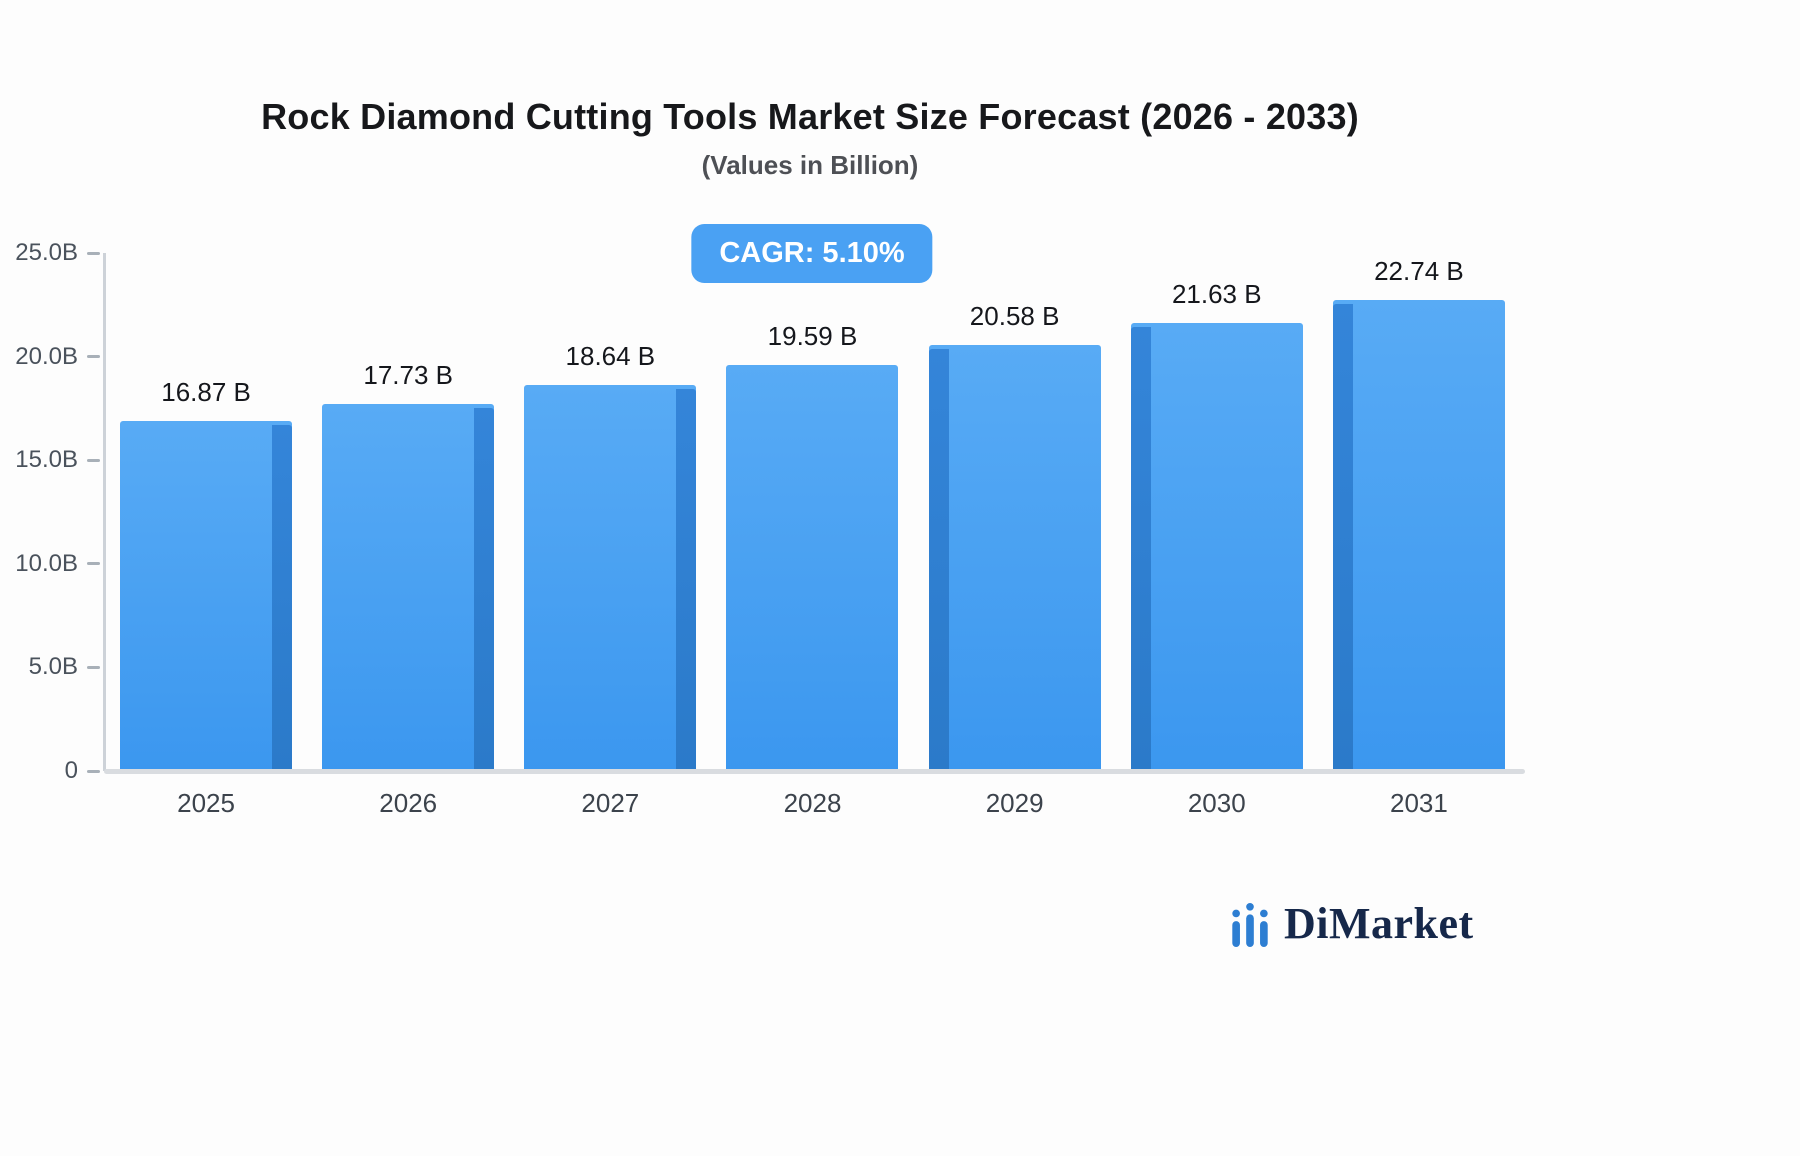  What do you see at coordinates (53, 667) in the screenshot?
I see `y-tick-label: 5.0B` at bounding box center [53, 667].